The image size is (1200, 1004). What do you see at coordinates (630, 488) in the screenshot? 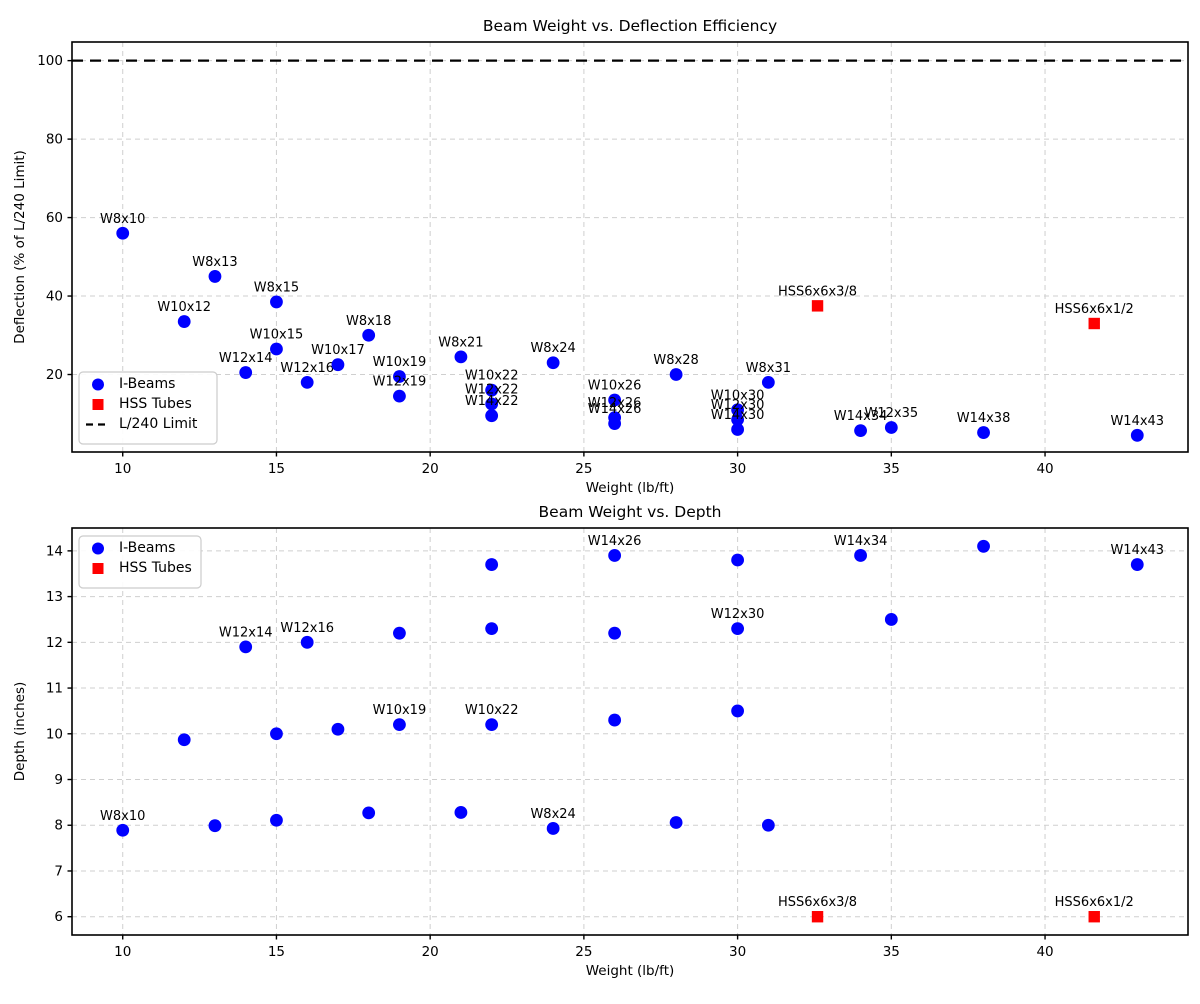
I see `x-axis-label: Weight (lb/ft)` at bounding box center [630, 488].